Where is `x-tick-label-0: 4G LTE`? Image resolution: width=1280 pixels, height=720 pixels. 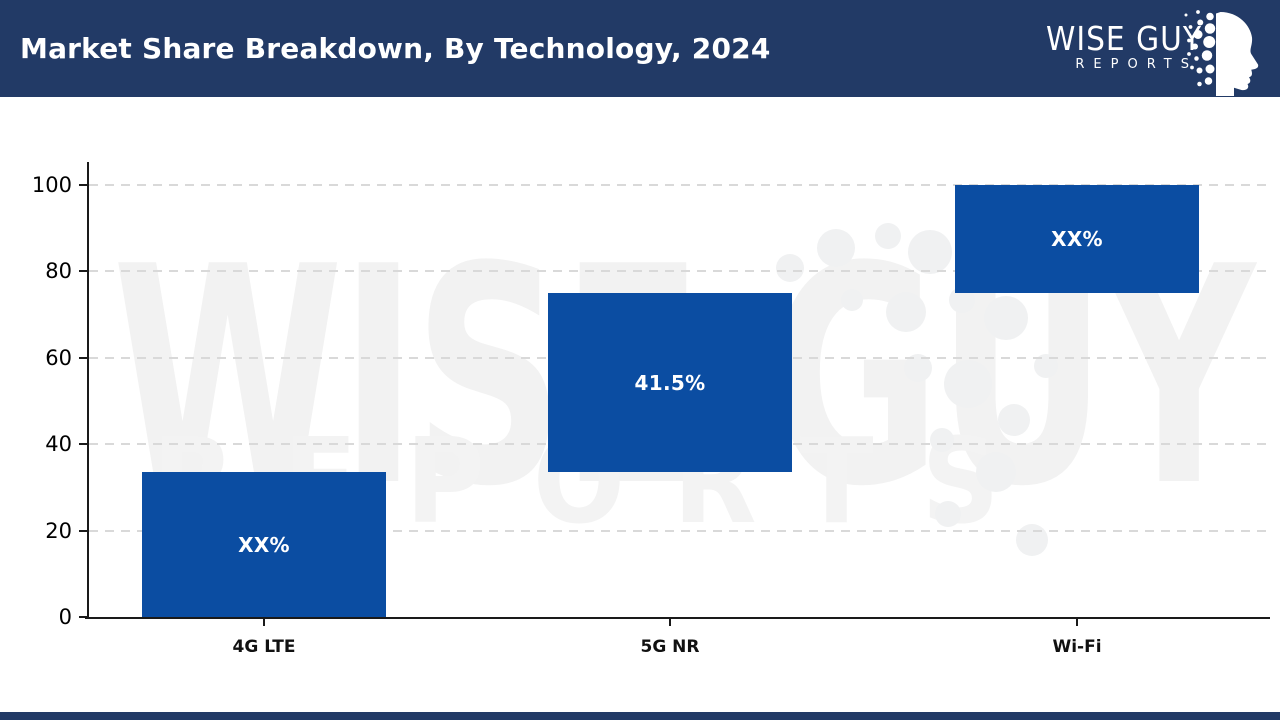
x-tick-label-0: 4G LTE is located at coordinates (264, 647).